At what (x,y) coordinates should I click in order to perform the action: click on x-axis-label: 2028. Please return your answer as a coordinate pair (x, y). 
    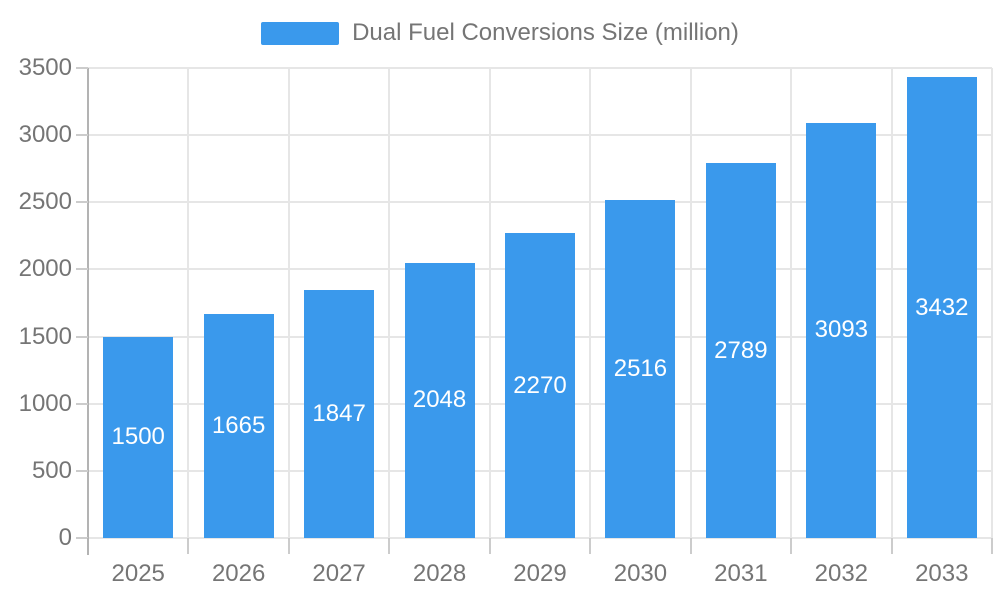
    Looking at the image, I should click on (439, 573).